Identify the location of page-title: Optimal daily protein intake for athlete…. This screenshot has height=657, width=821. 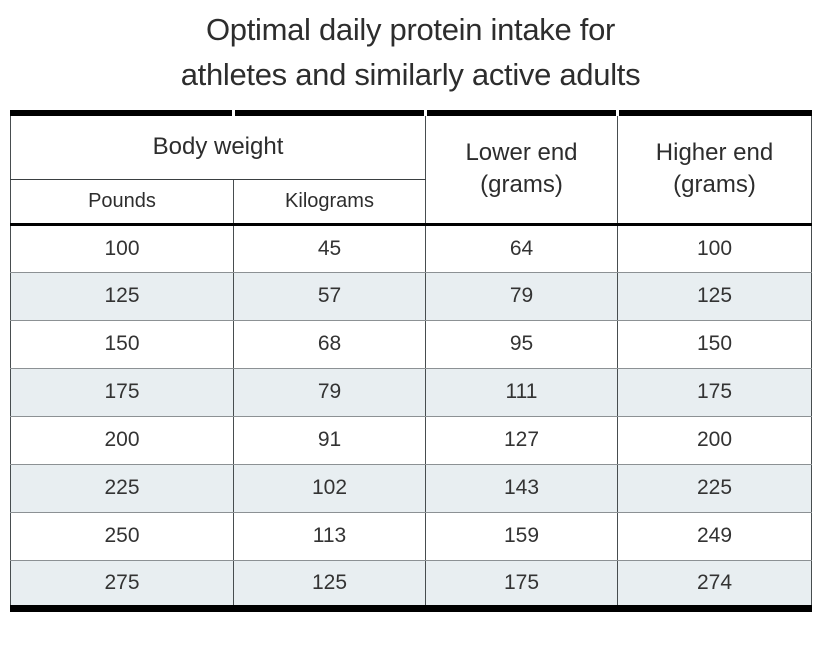
(410, 48).